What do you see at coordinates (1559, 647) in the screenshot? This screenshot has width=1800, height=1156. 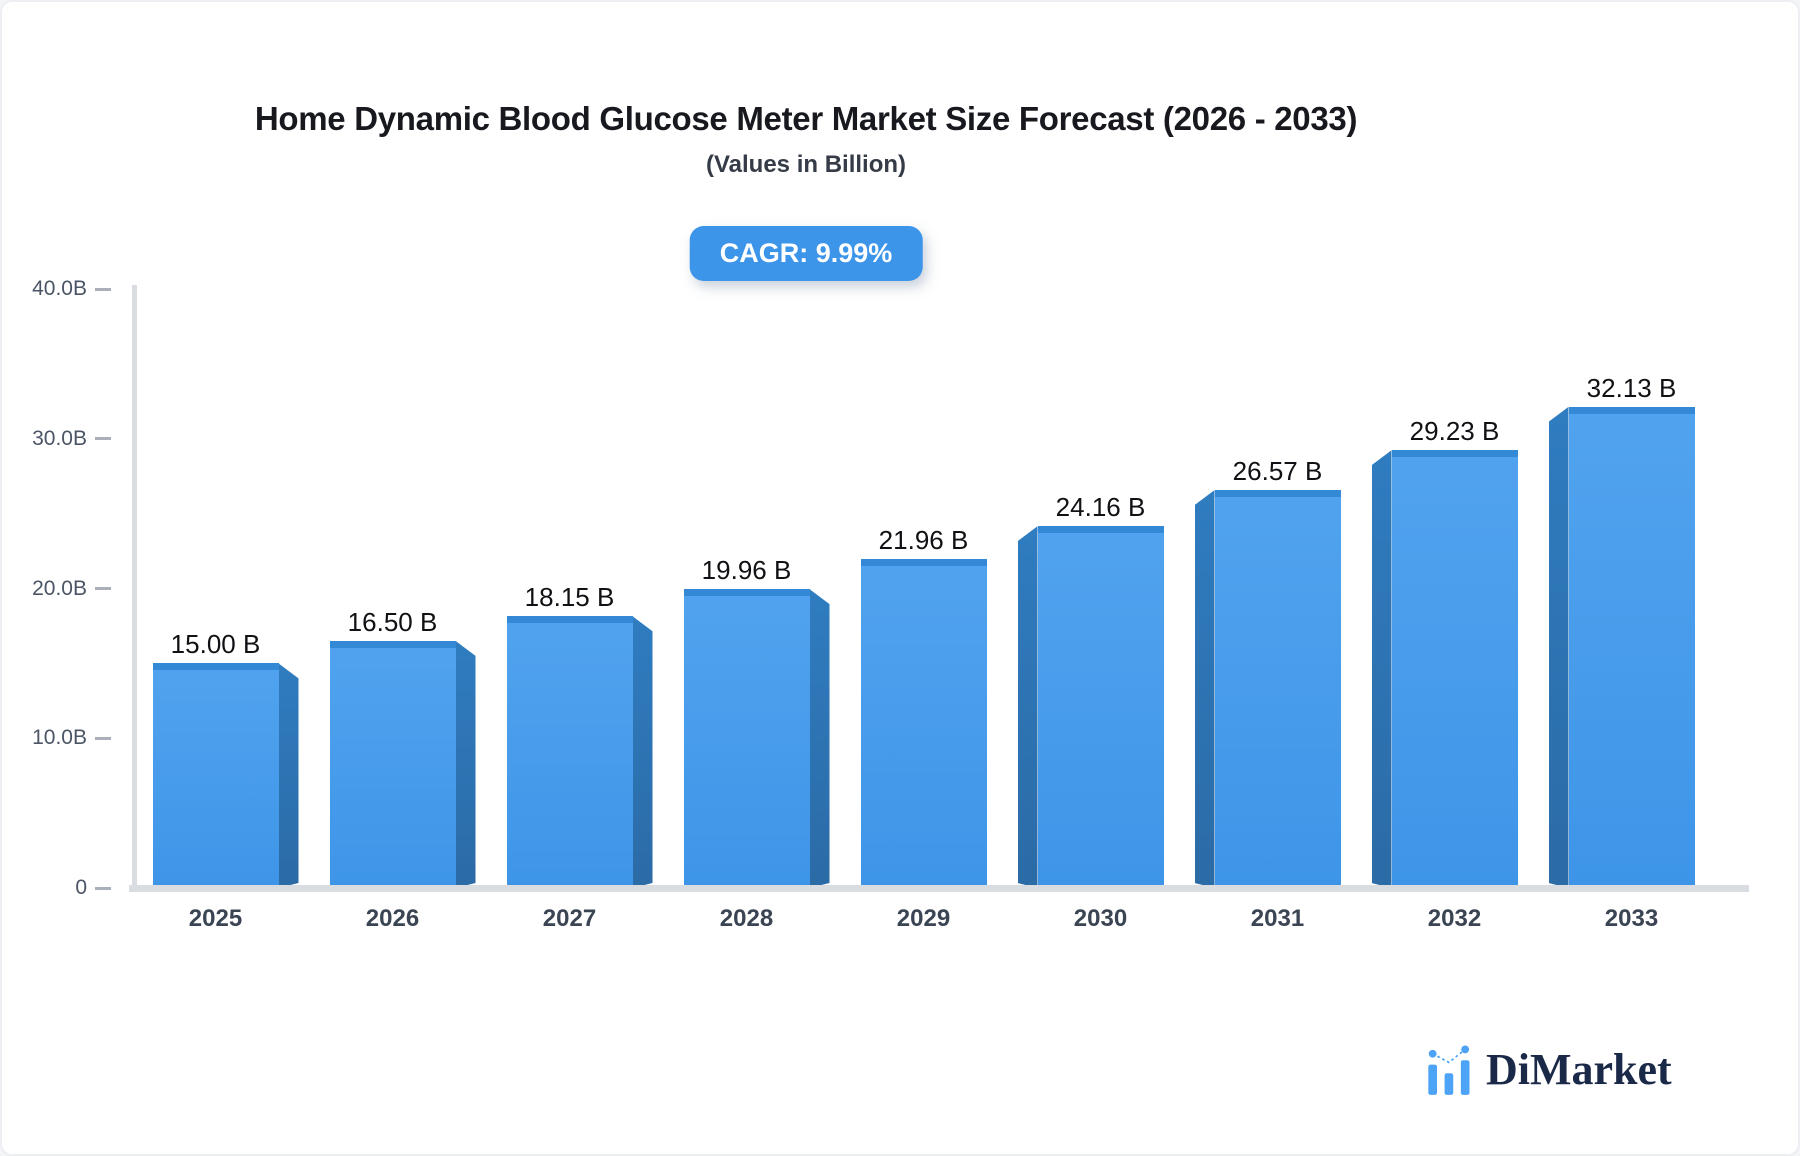 I see `bar-side-face-2033` at bounding box center [1559, 647].